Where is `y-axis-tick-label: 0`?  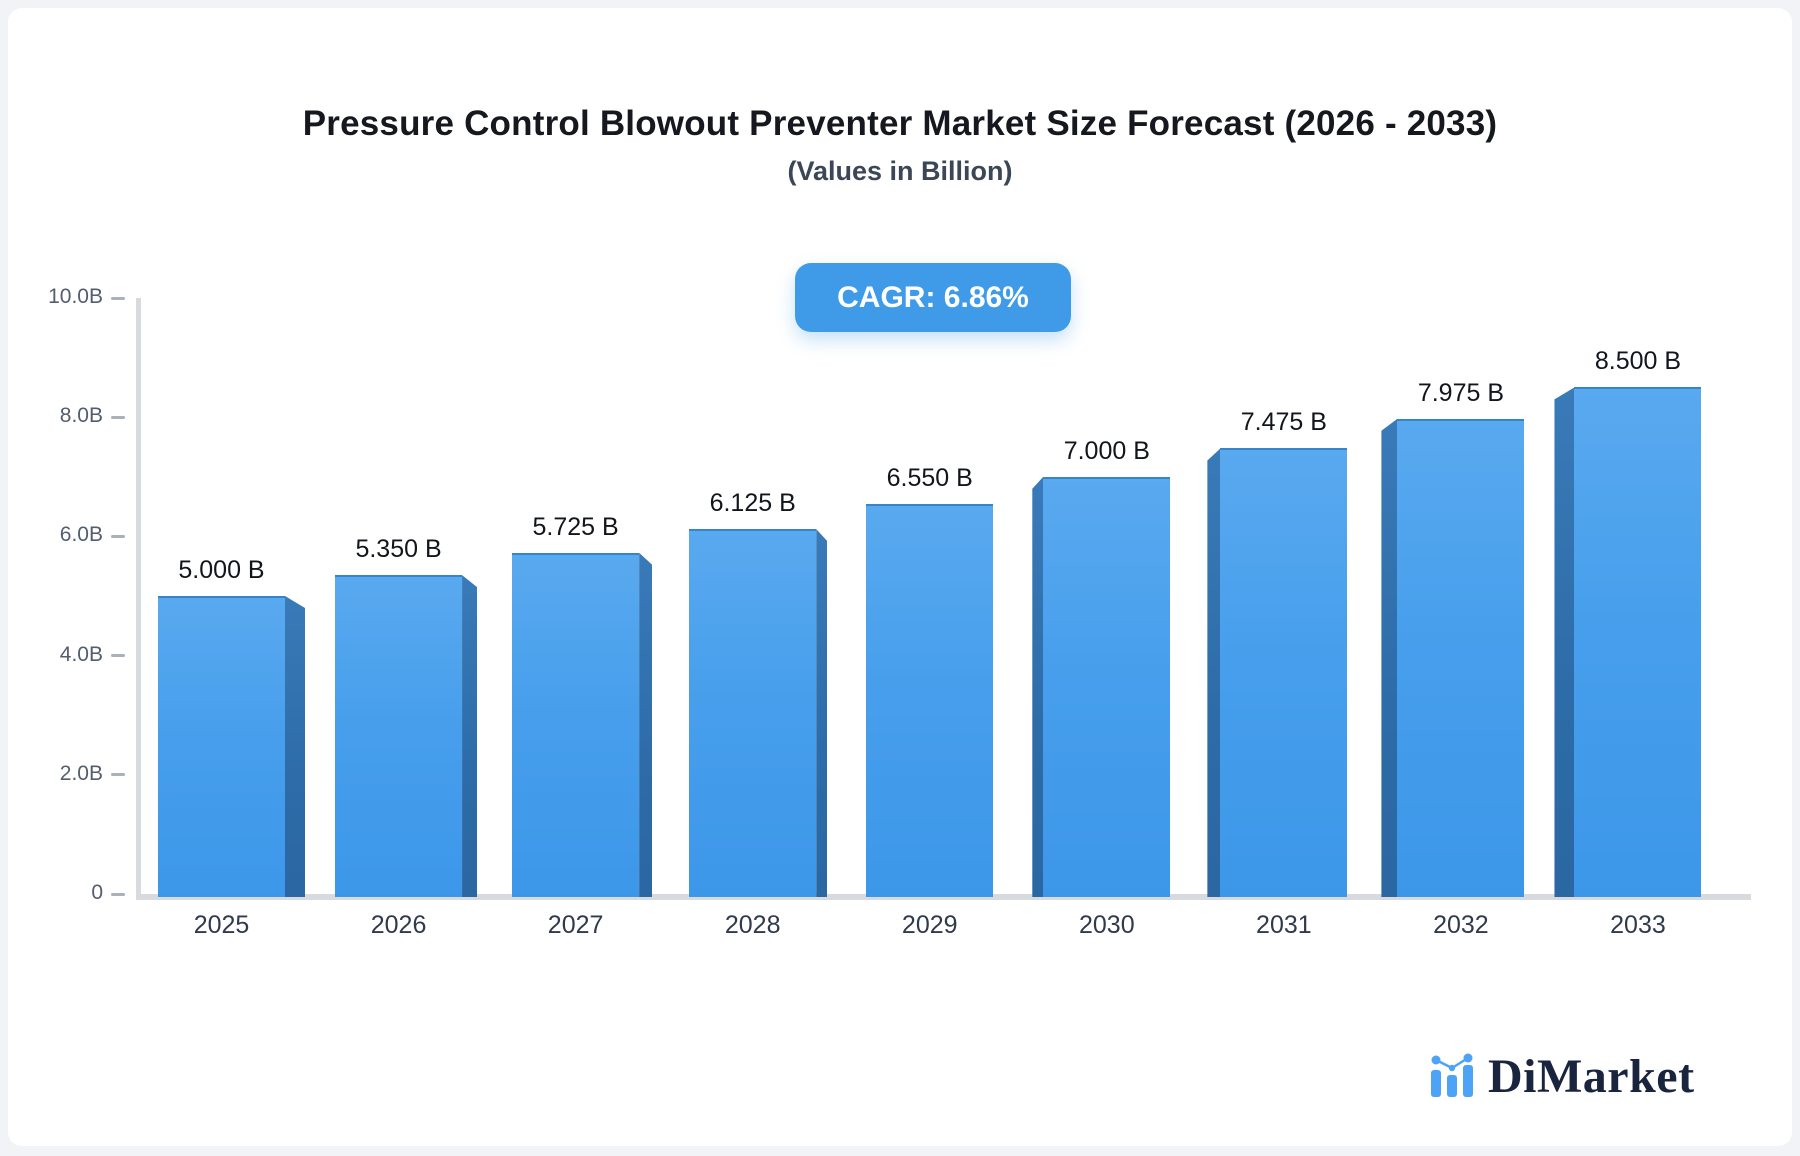
y-axis-tick-label: 0 is located at coordinates (97, 892).